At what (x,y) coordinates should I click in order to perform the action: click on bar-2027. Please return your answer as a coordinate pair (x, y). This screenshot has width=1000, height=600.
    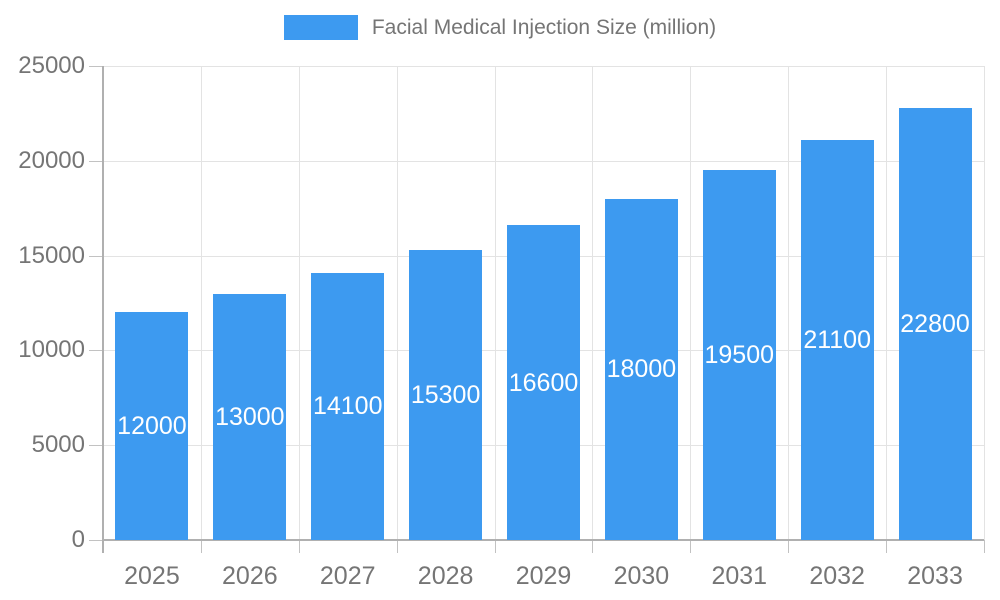
    Looking at the image, I should click on (348, 406).